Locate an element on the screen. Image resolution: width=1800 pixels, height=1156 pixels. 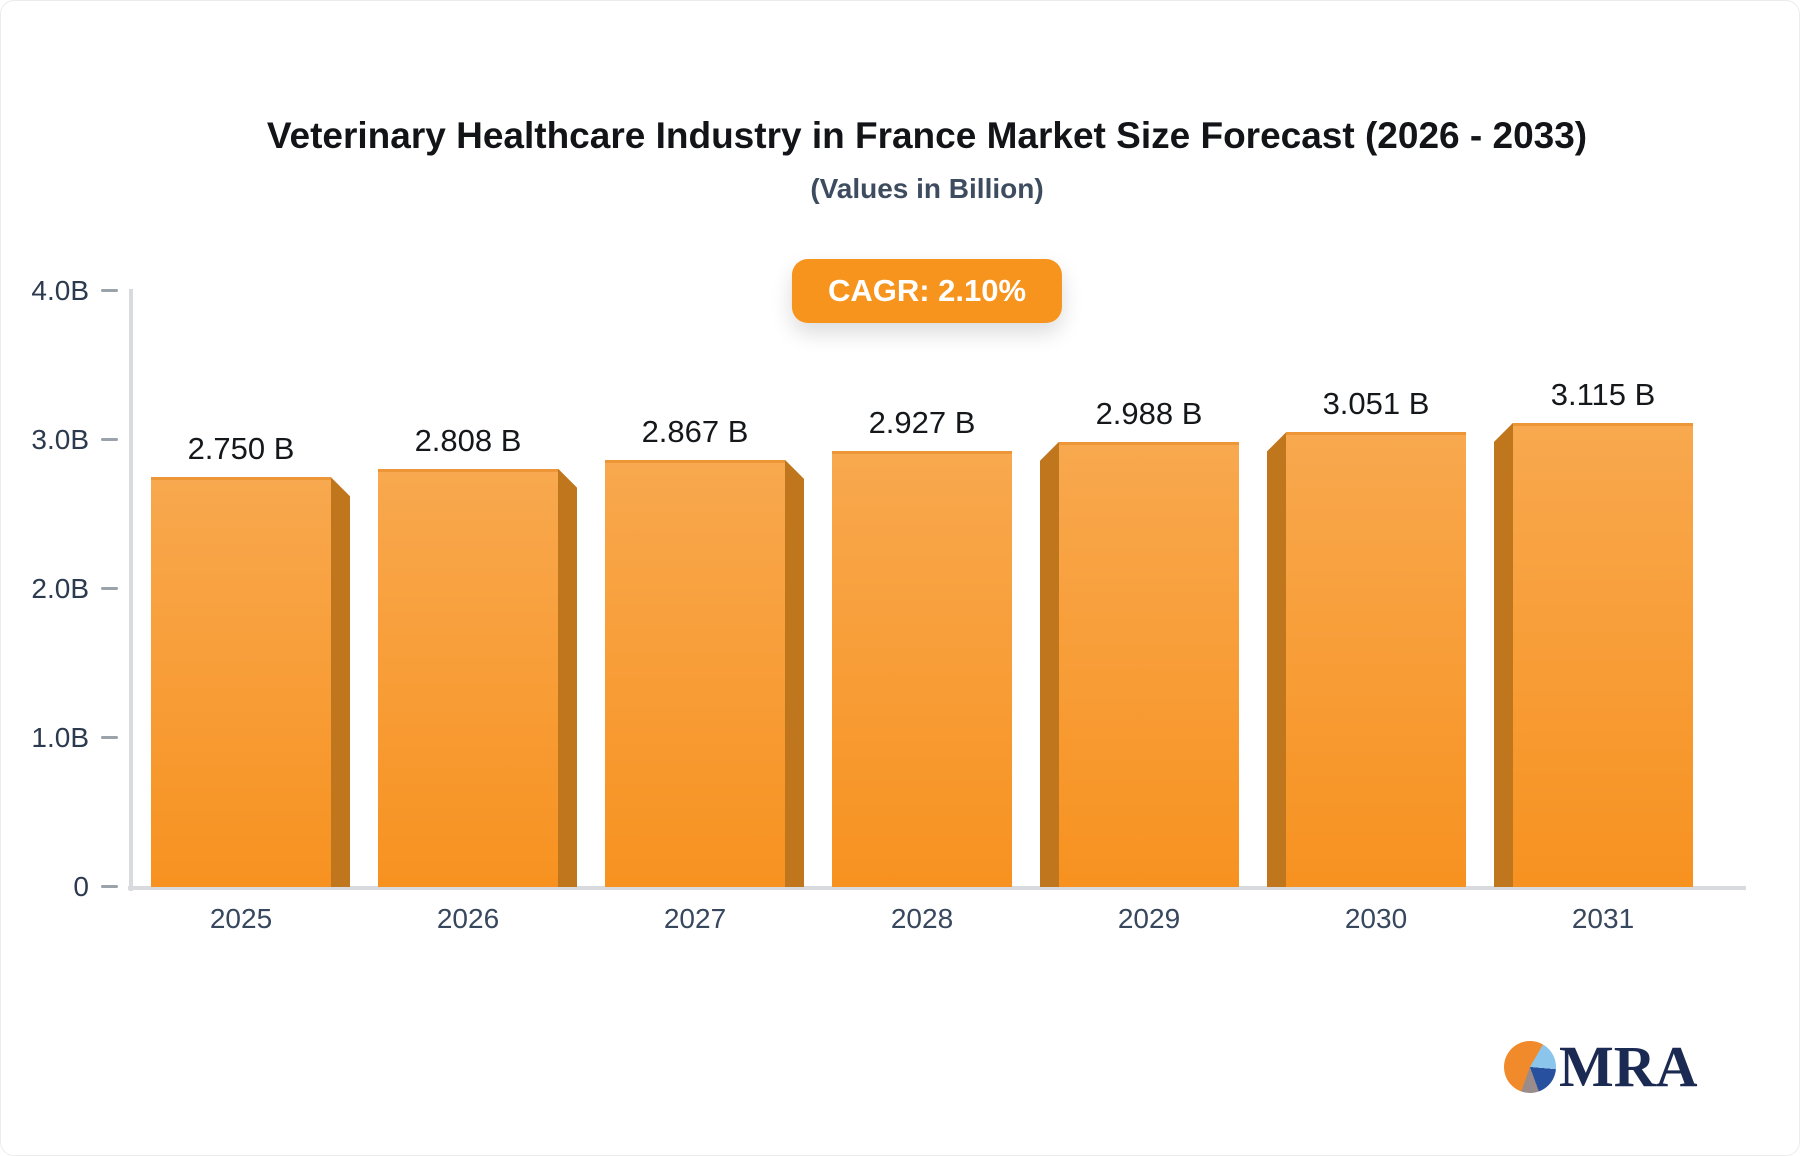
bar-value-label-2026: 2.808 B is located at coordinates (468, 440).